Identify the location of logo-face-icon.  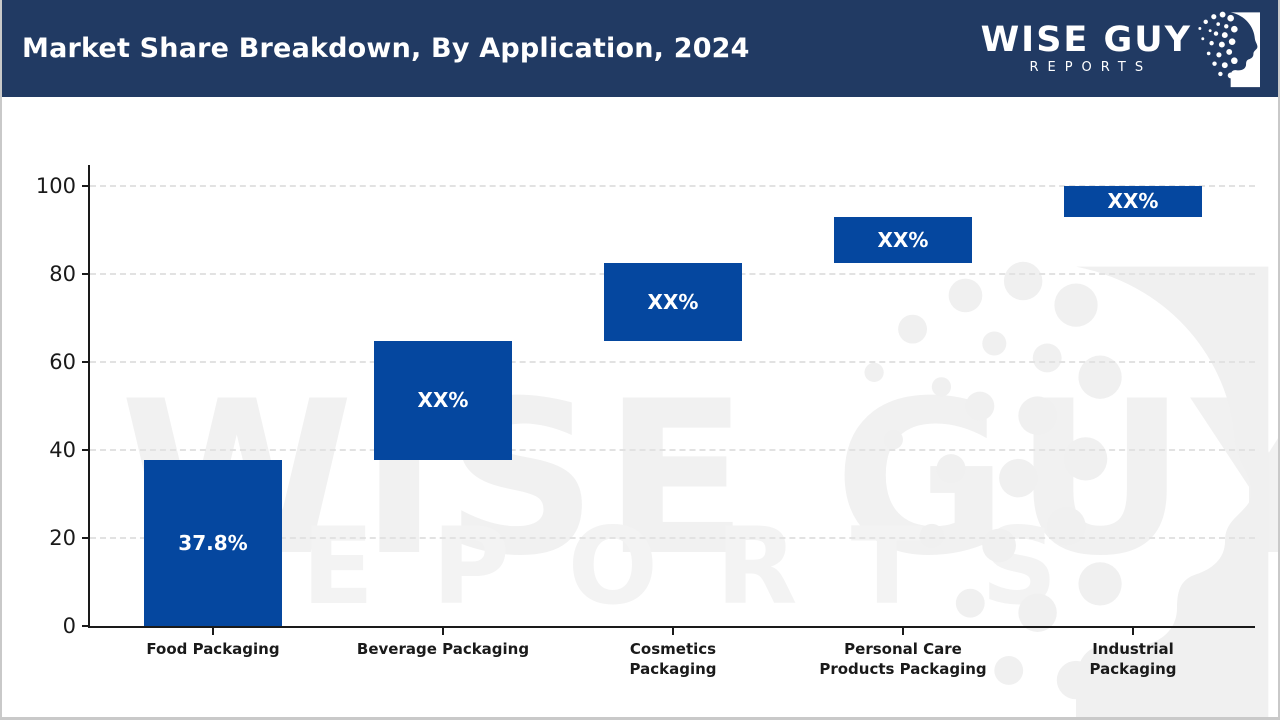
(1229, 49).